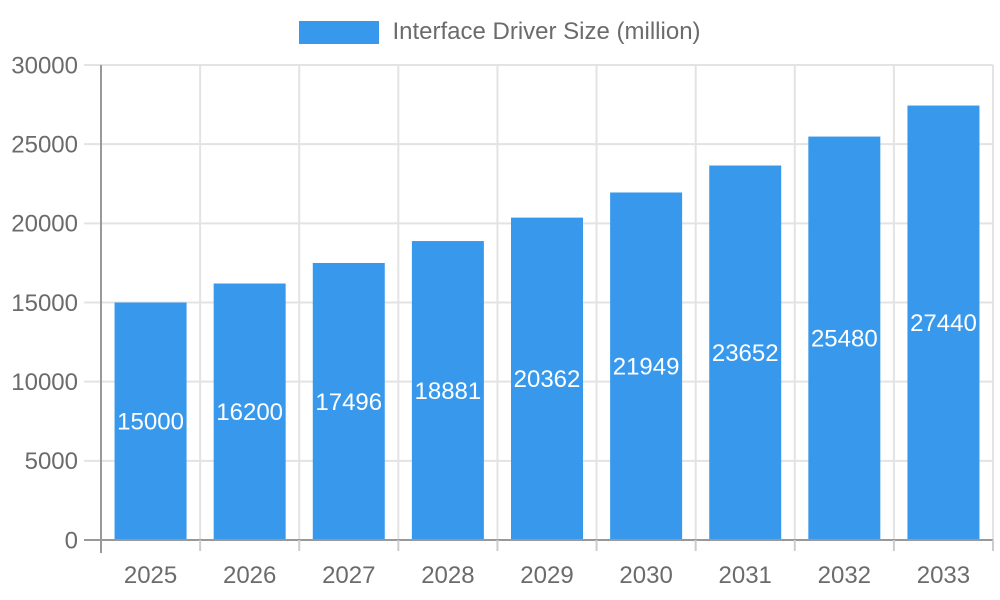  I want to click on bar-value-label: 25480, so click(844, 339).